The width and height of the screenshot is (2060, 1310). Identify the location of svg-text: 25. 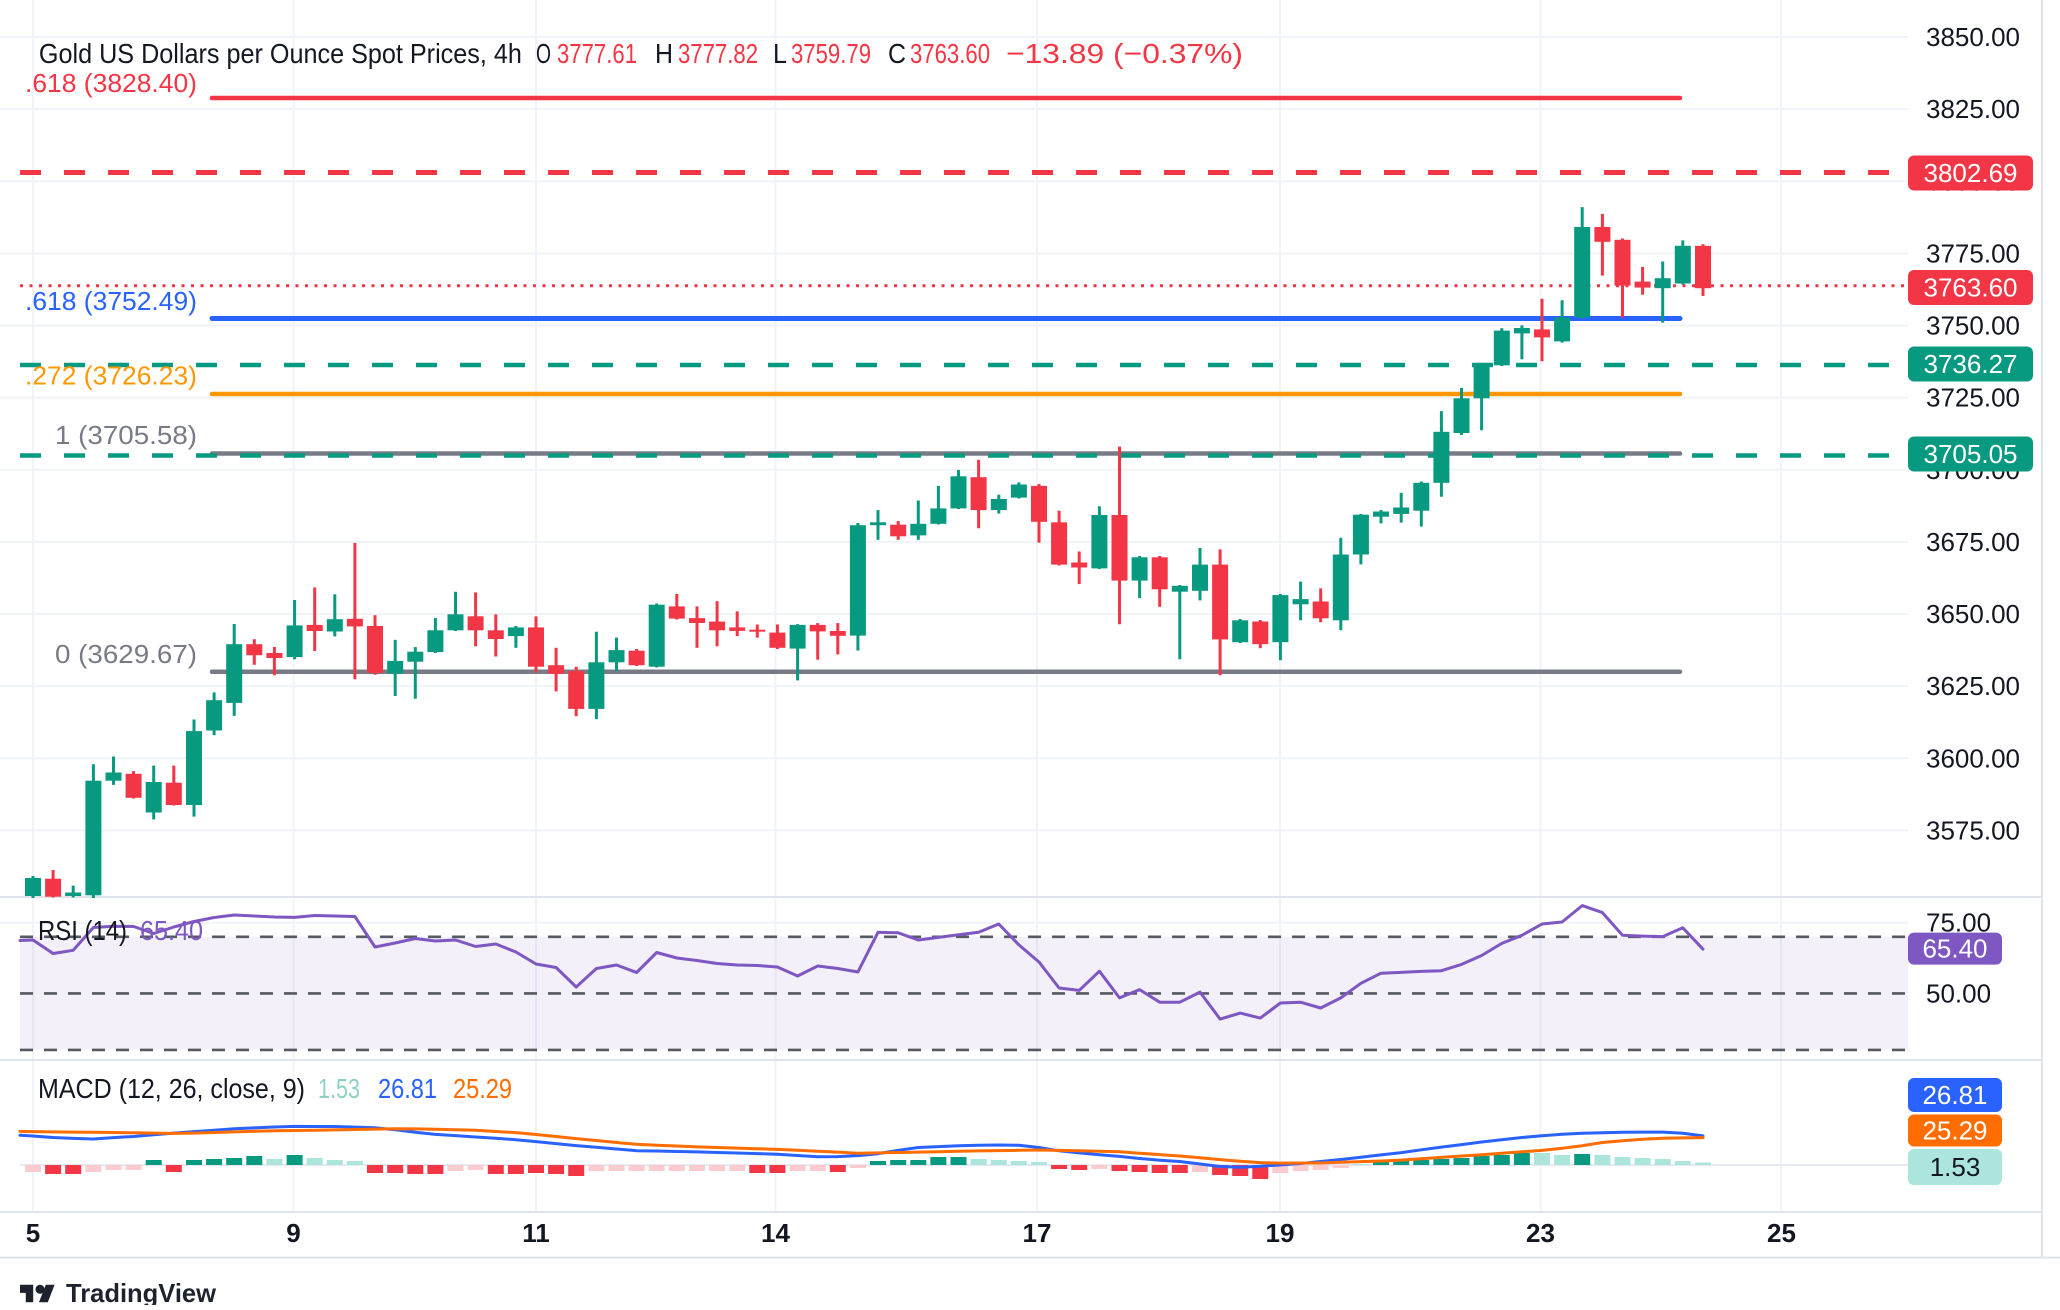
(1781, 1233).